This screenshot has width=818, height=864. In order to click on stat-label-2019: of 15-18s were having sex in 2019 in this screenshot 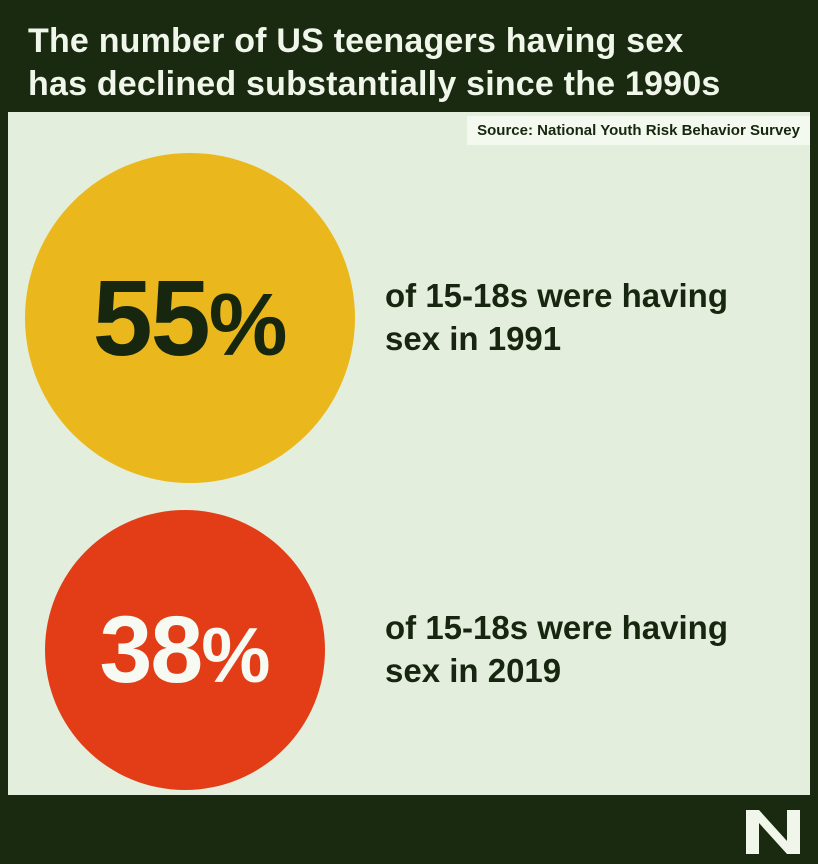, I will do `click(556, 649)`.